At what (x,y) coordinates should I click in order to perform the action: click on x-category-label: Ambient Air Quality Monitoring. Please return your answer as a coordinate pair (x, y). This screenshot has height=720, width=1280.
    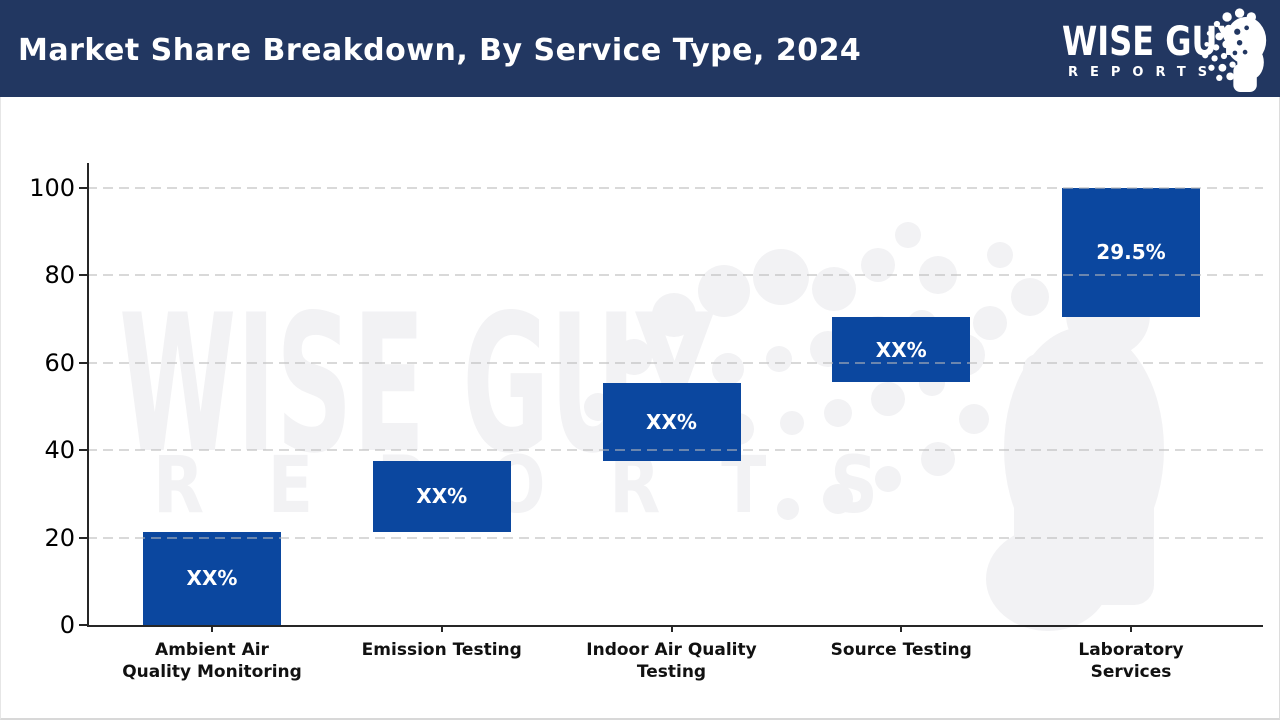
    Looking at the image, I should click on (212, 661).